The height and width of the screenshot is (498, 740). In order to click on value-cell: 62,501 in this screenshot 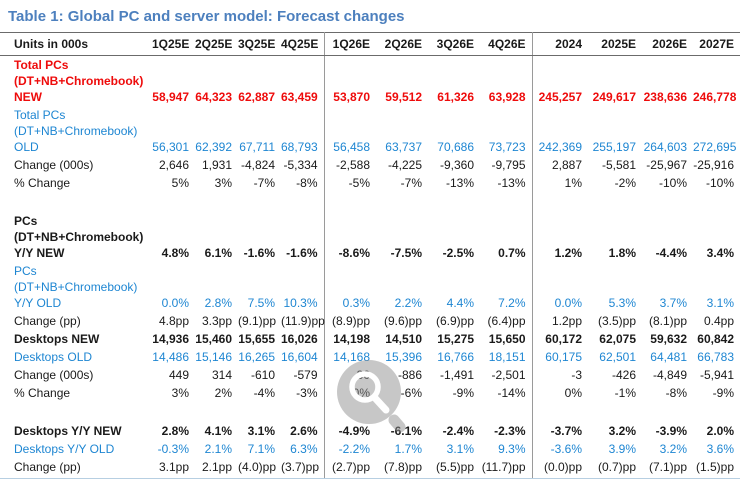, I will do `click(617, 357)`.